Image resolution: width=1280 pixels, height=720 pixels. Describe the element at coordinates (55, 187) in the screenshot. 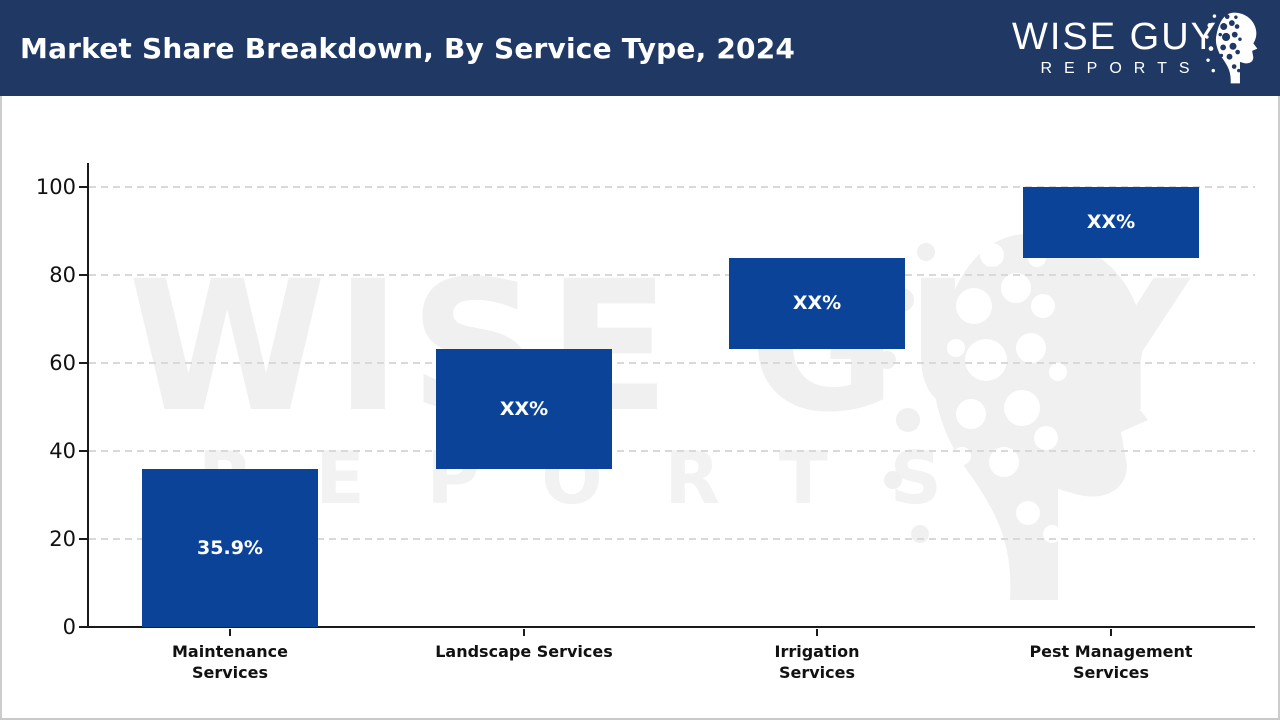

I see `y-tick-label: 100` at that location.